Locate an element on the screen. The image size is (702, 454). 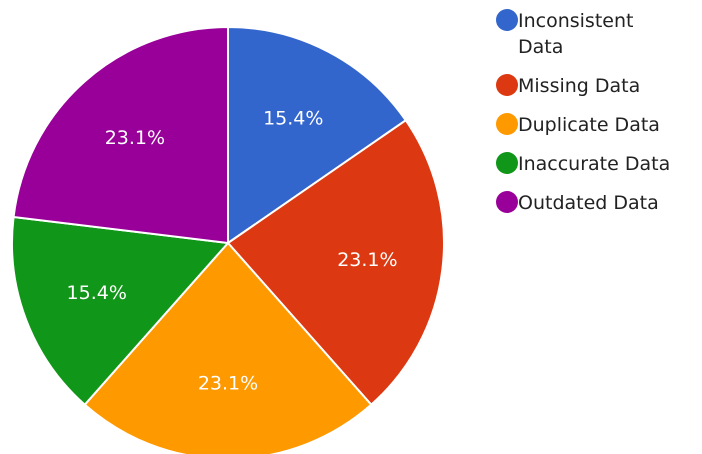
legend-swatch-missing-data is located at coordinates (507, 85).